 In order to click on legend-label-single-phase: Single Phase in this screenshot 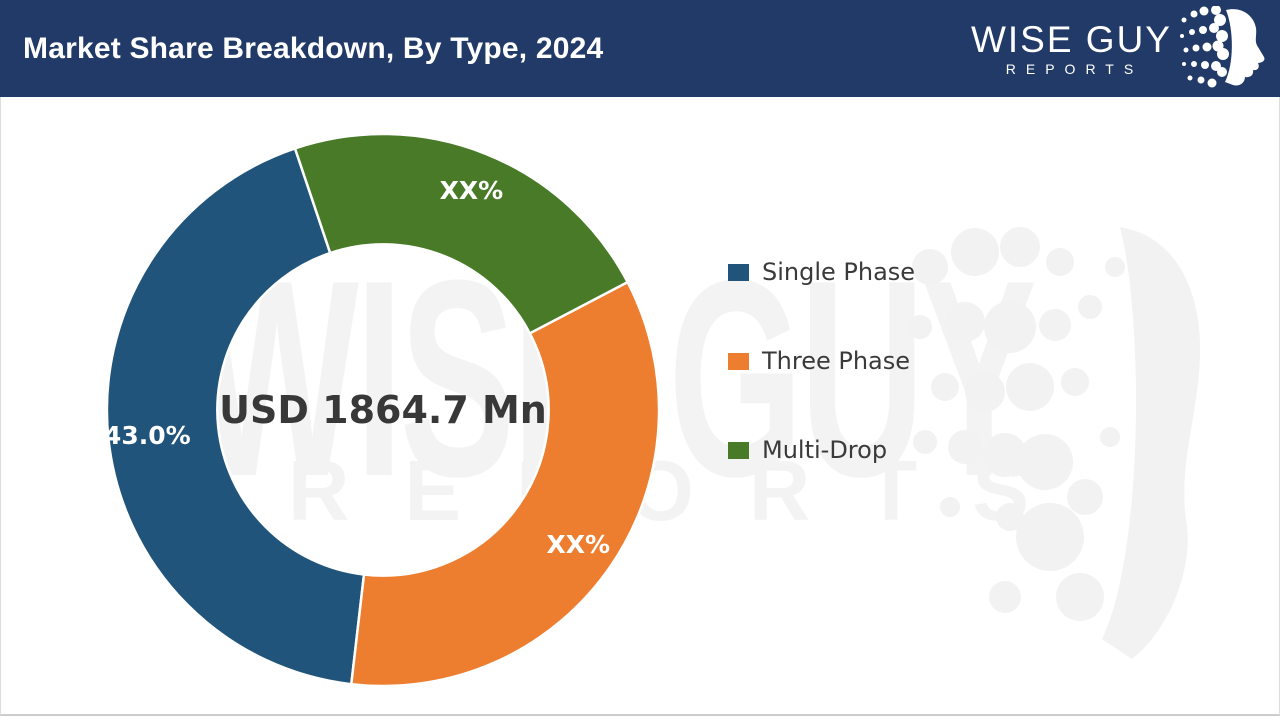, I will do `click(839, 272)`.